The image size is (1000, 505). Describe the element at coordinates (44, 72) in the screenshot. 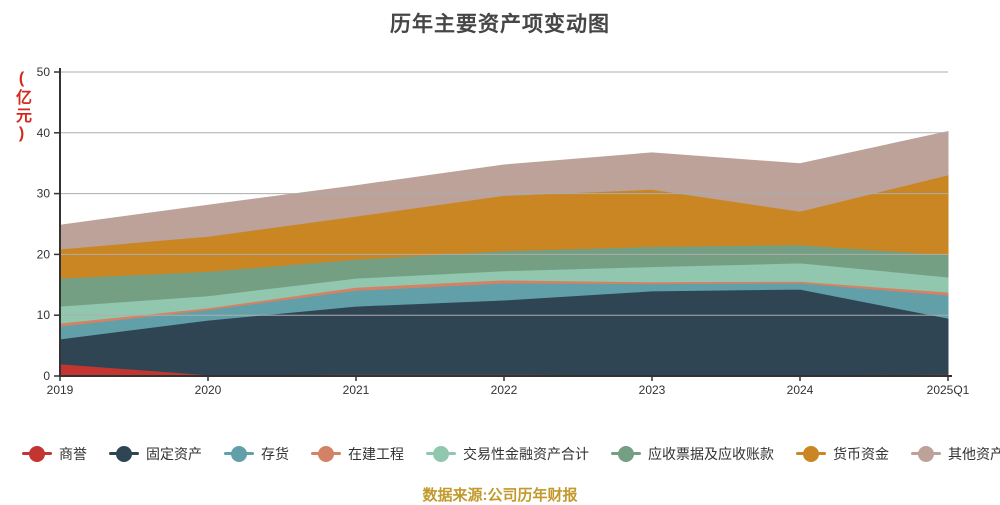

I see `y-axis-tick-label: 50` at that location.